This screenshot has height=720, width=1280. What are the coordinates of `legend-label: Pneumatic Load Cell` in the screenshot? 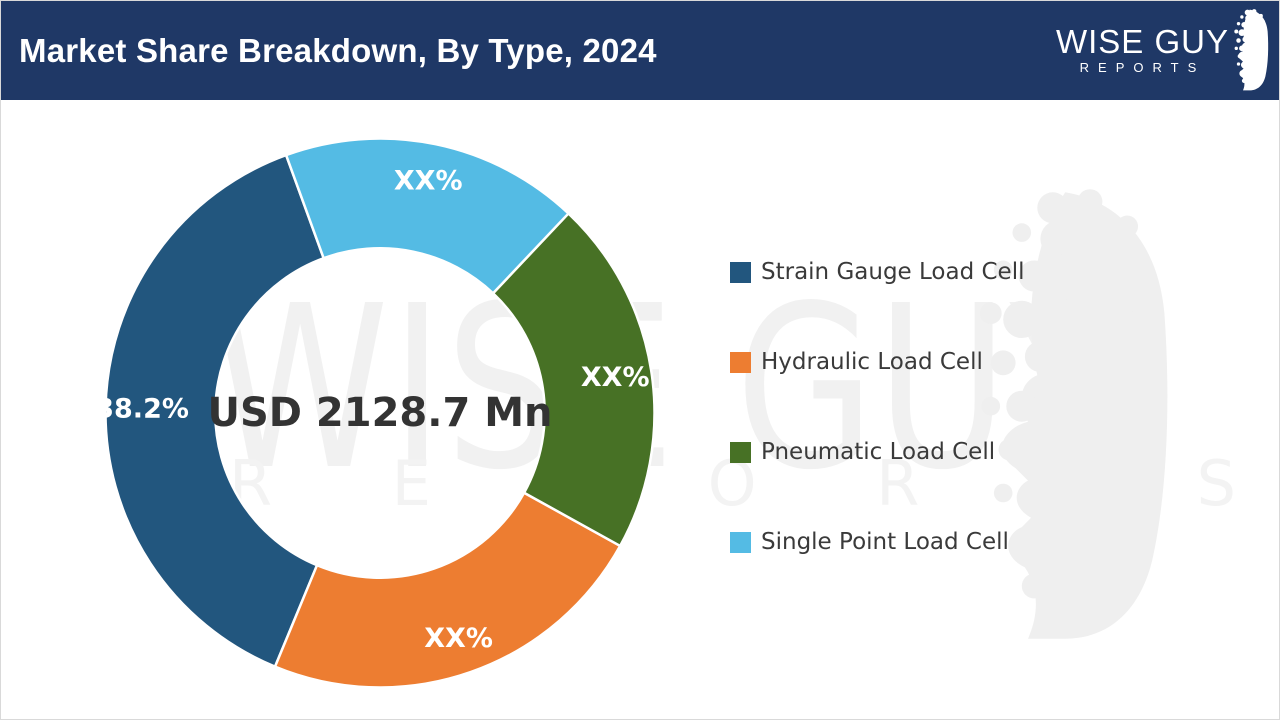 It's located at (878, 452).